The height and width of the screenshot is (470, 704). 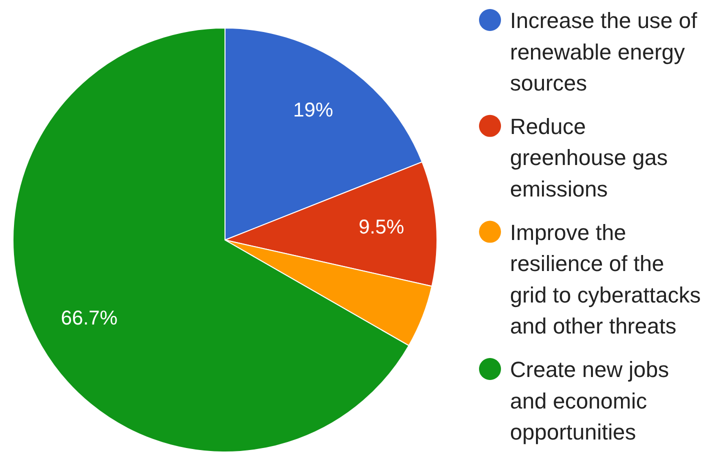 I want to click on legend-label: Improve the resilience of the grid to cyberattacks and other threats, so click(x=605, y=279).